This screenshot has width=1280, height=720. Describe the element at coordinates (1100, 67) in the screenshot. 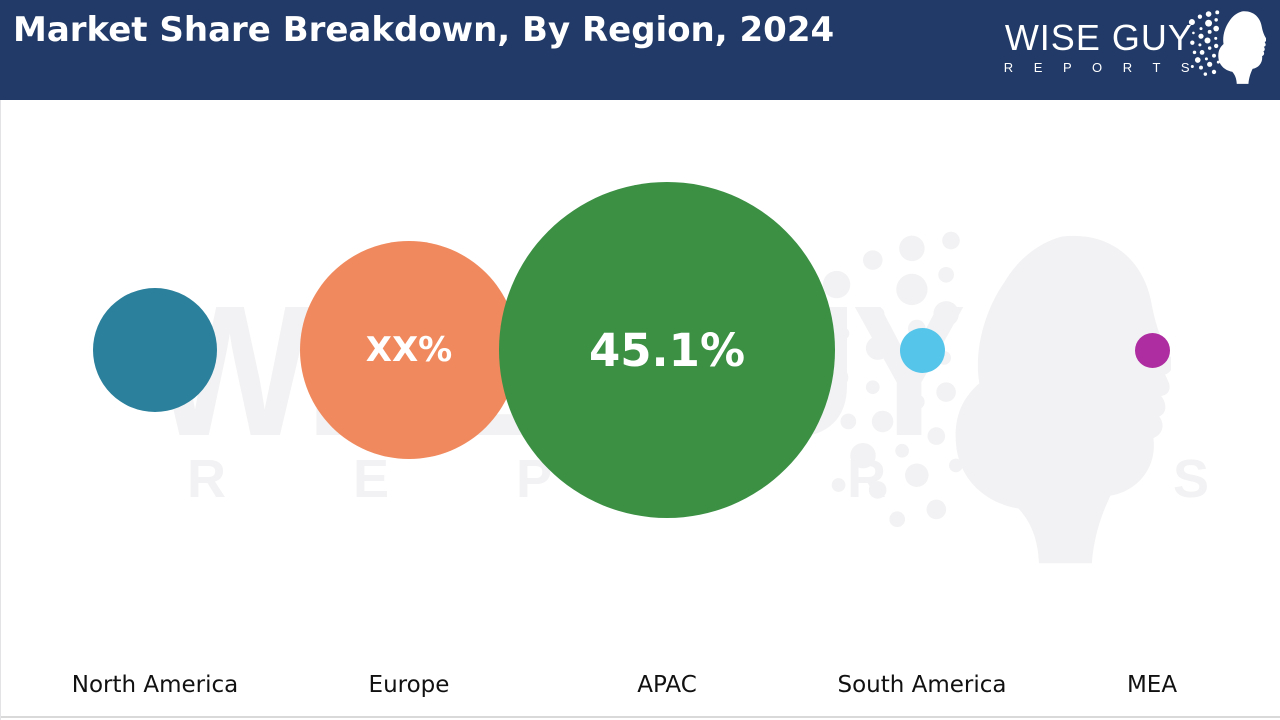

I see `logo-sub-text: R E P O R T S` at that location.